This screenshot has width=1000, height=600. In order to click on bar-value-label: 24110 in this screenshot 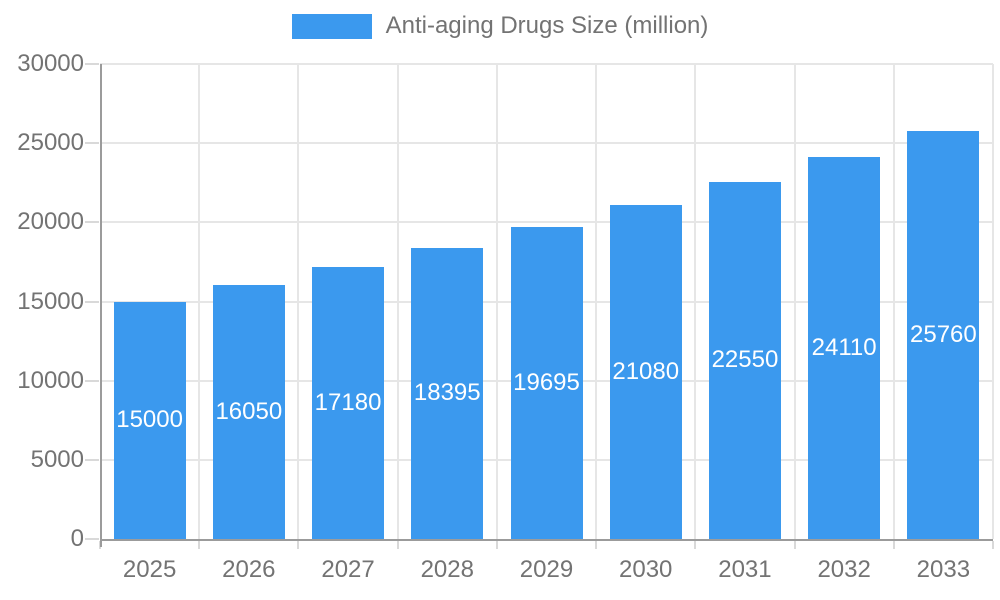, I will do `click(844, 348)`.